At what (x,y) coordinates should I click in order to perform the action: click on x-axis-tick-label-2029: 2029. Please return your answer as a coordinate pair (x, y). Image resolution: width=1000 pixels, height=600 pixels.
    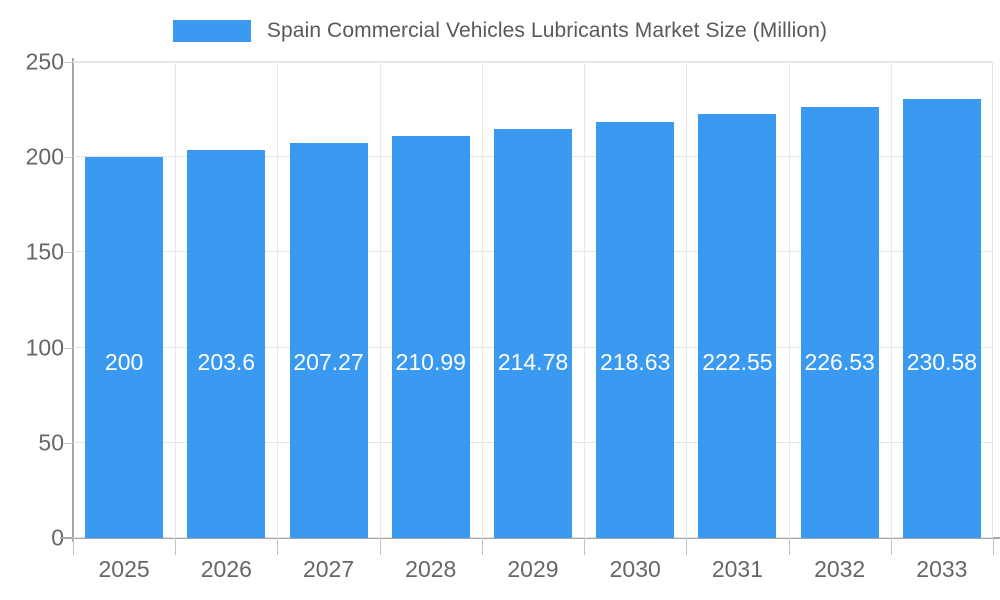
    Looking at the image, I should click on (533, 569).